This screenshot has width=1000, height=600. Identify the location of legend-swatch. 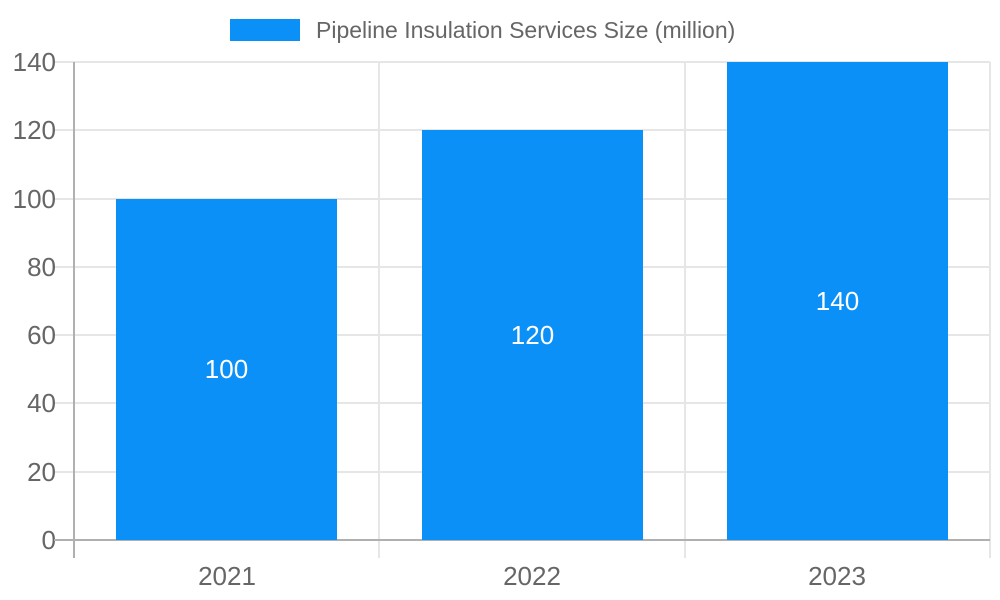
(265, 30).